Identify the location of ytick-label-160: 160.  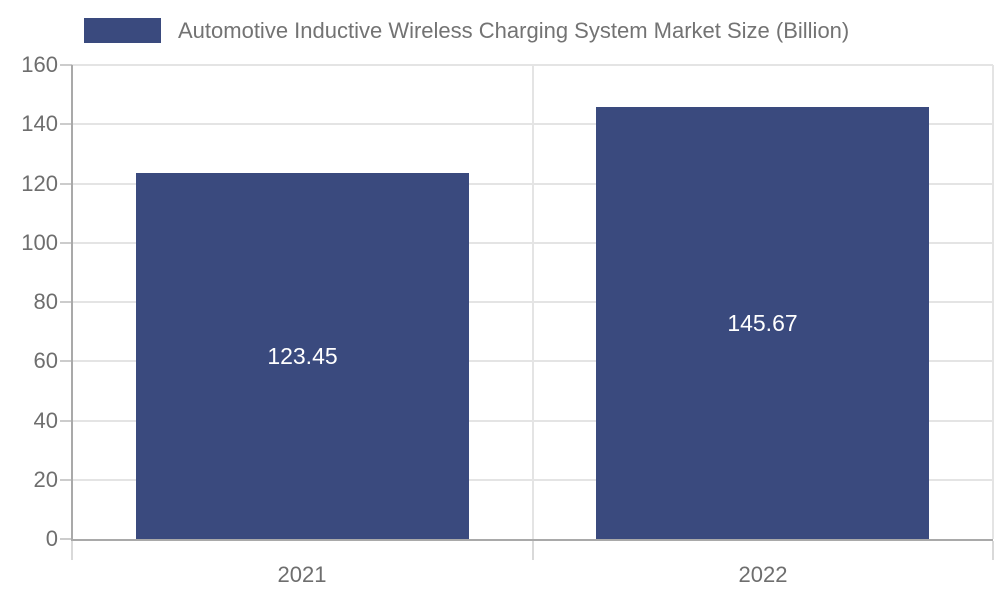
(39, 64).